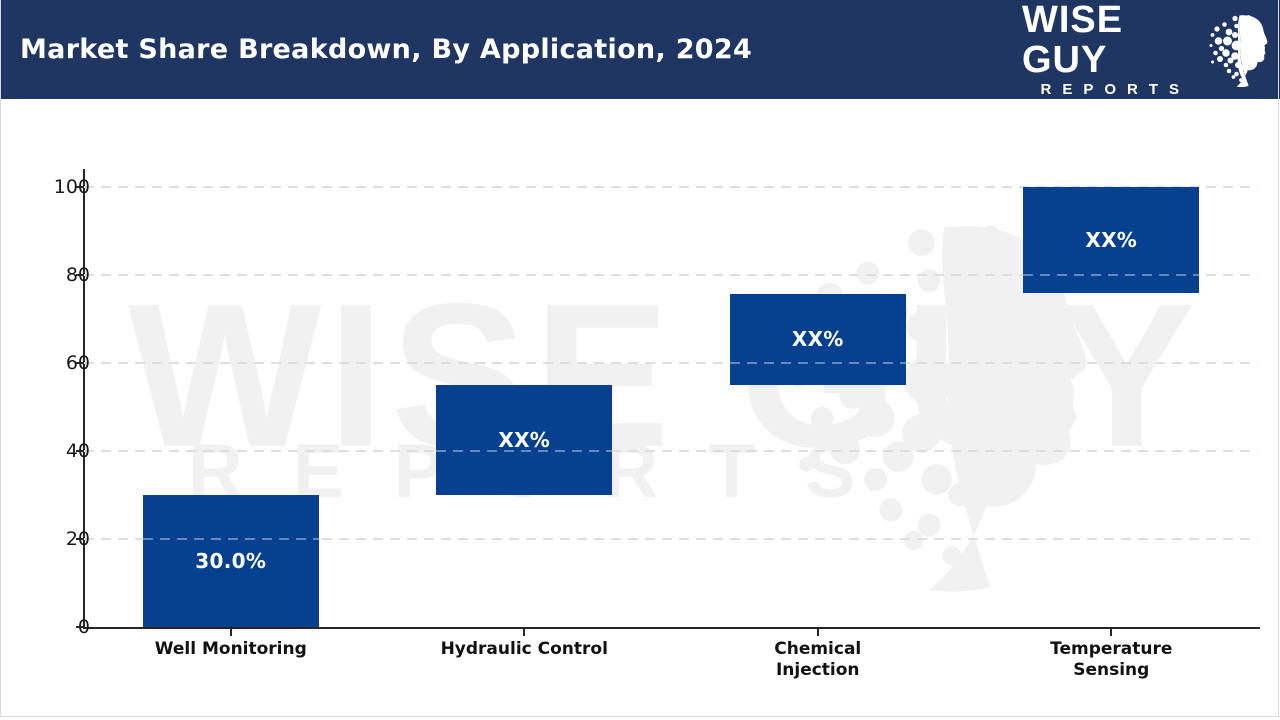  What do you see at coordinates (524, 649) in the screenshot?
I see `x-tick-label: Hydraulic Control` at bounding box center [524, 649].